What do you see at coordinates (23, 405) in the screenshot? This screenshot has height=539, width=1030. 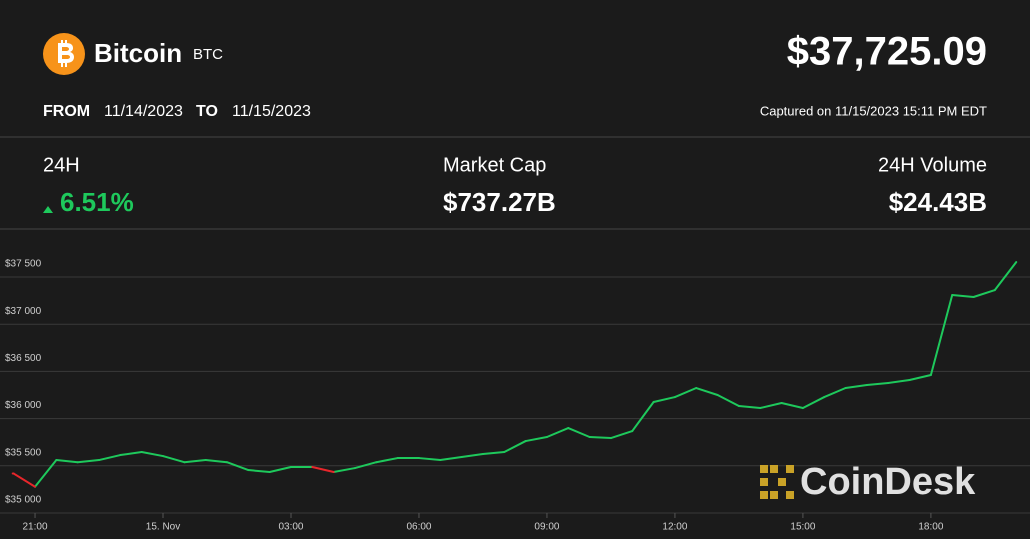 I see `y-tick-label: $36 000` at bounding box center [23, 405].